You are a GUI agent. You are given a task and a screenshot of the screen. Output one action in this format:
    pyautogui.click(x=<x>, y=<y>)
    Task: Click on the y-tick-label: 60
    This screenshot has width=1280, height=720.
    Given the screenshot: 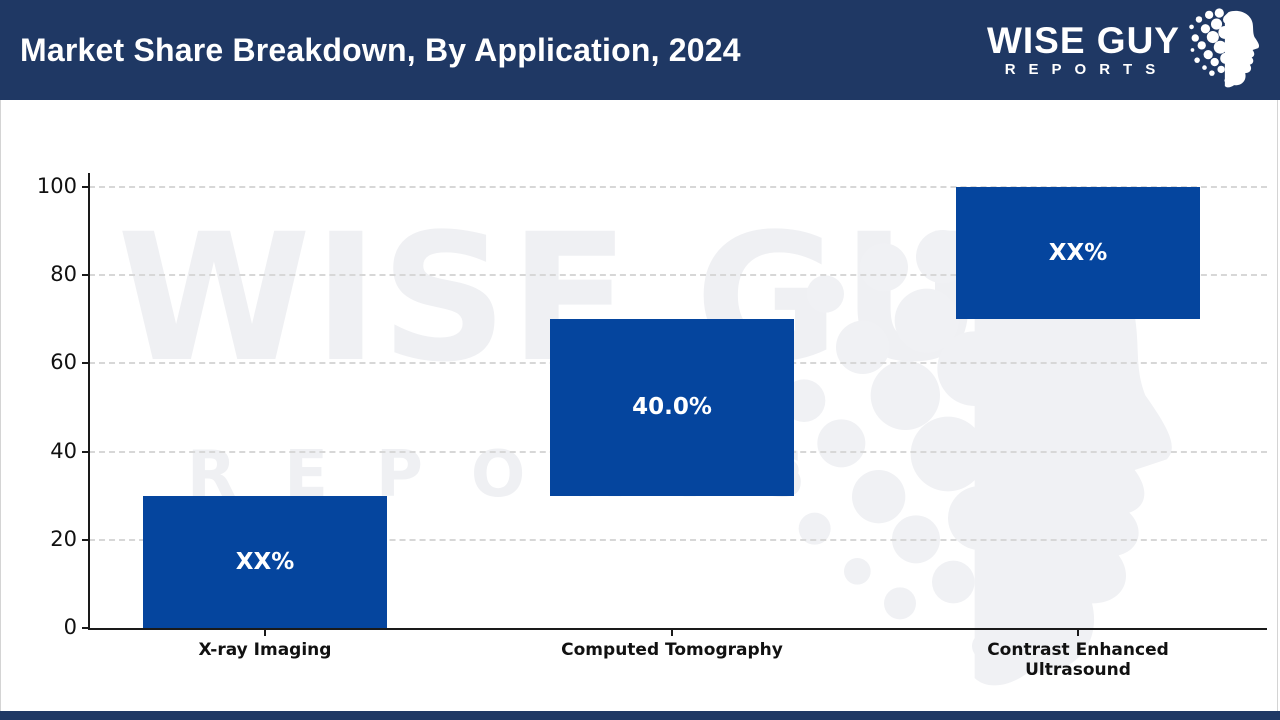 What is the action you would take?
    pyautogui.click(x=63, y=362)
    